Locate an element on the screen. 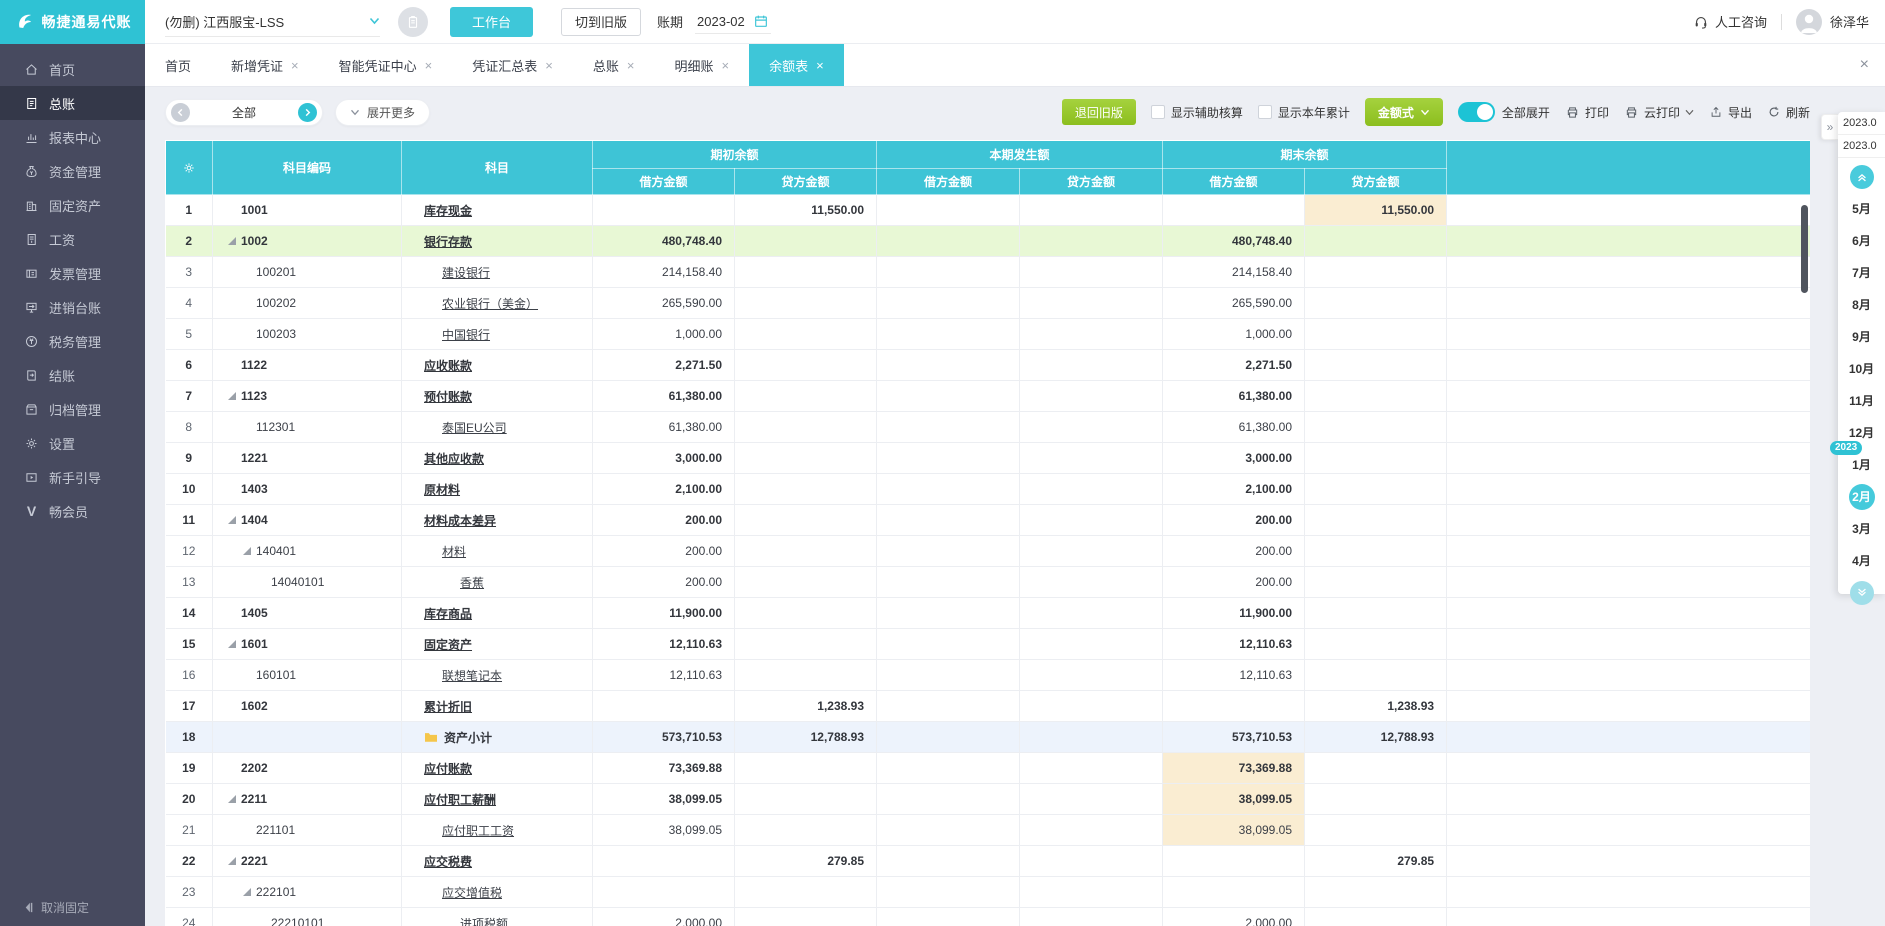  export-button: 导出 is located at coordinates (1730, 112).